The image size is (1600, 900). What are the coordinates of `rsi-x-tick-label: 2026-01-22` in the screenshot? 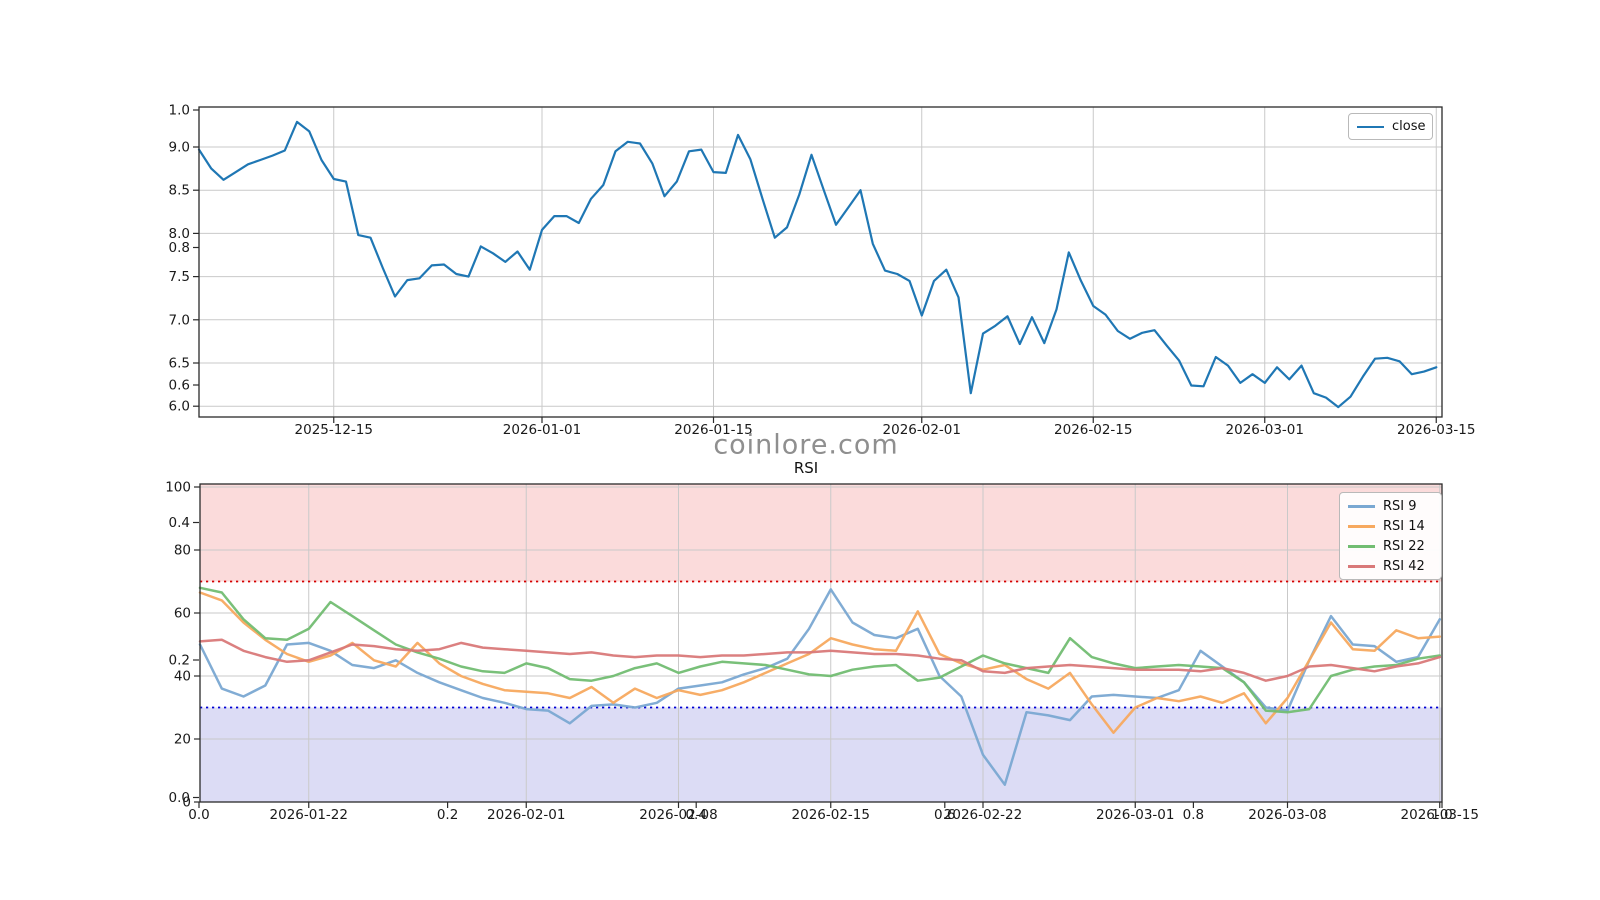 It's located at (309, 815).